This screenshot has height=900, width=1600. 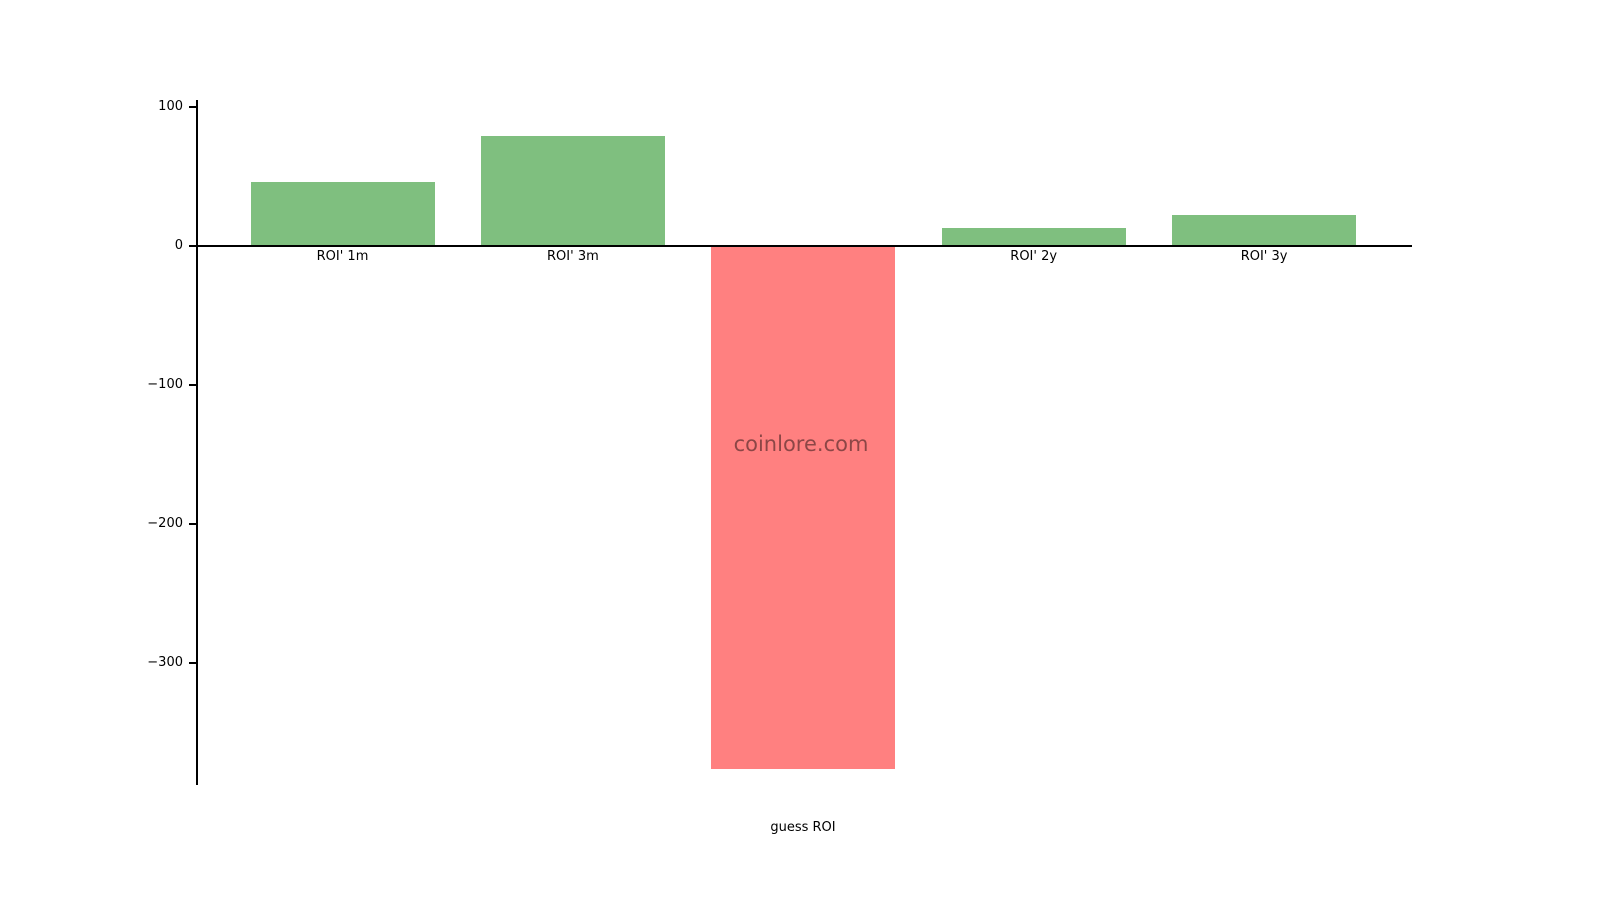 I want to click on y-tick-label: −300, so click(x=165, y=663).